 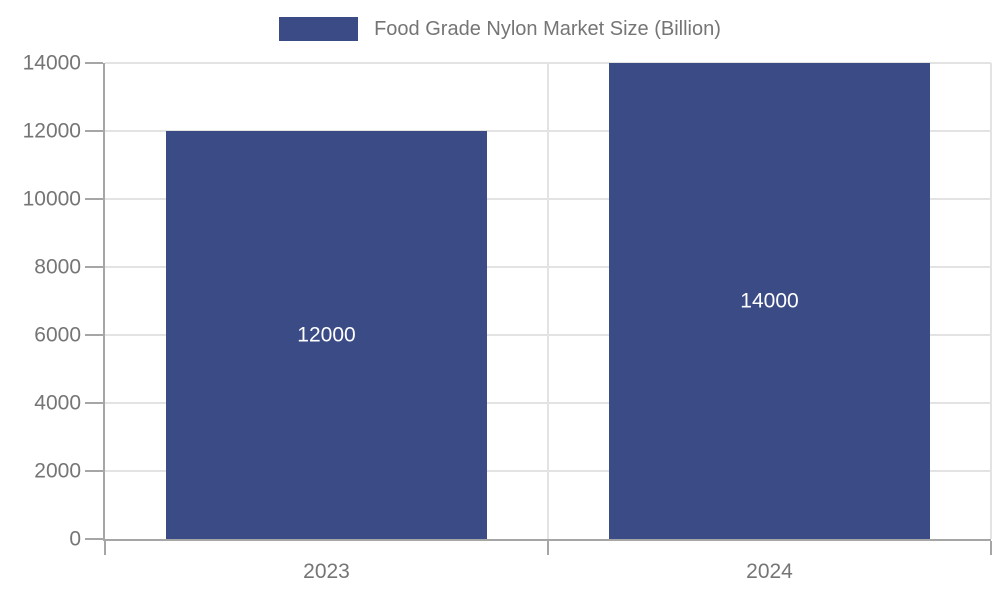 What do you see at coordinates (57, 267) in the screenshot?
I see `y-axis-tick-label: 8000` at bounding box center [57, 267].